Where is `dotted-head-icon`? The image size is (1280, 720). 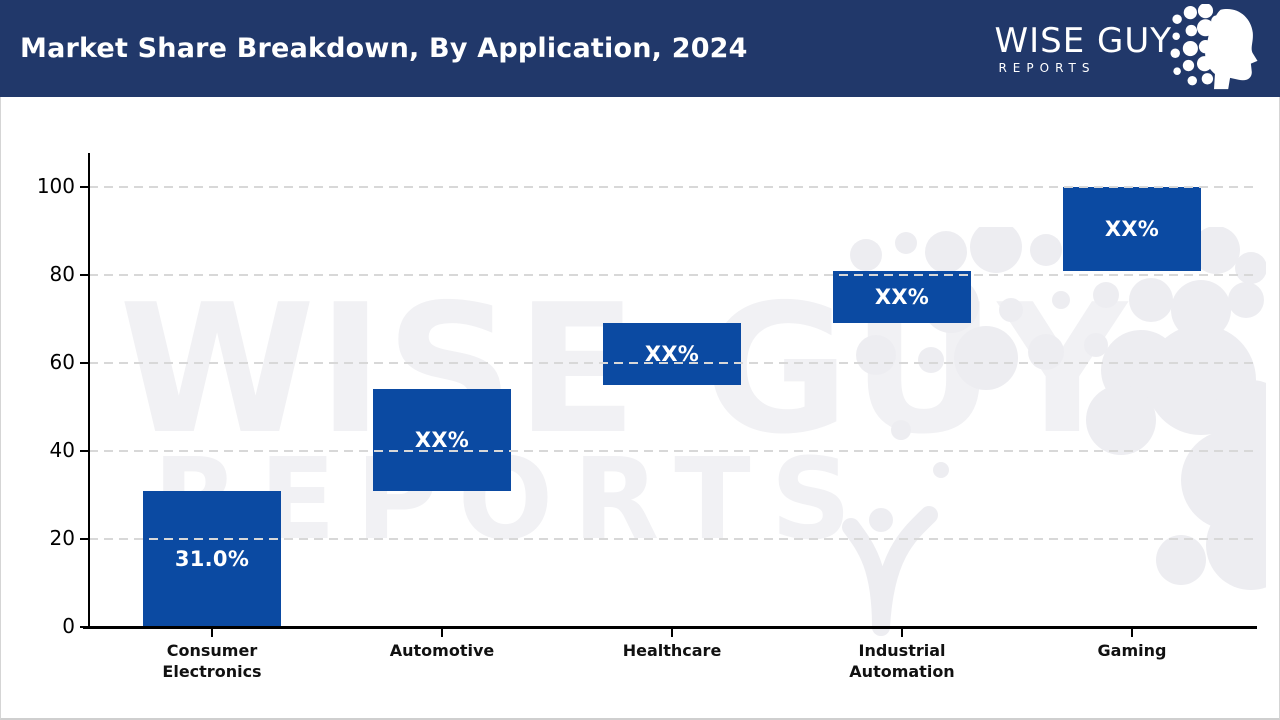
dotted-head-icon is located at coordinates (1214, 46).